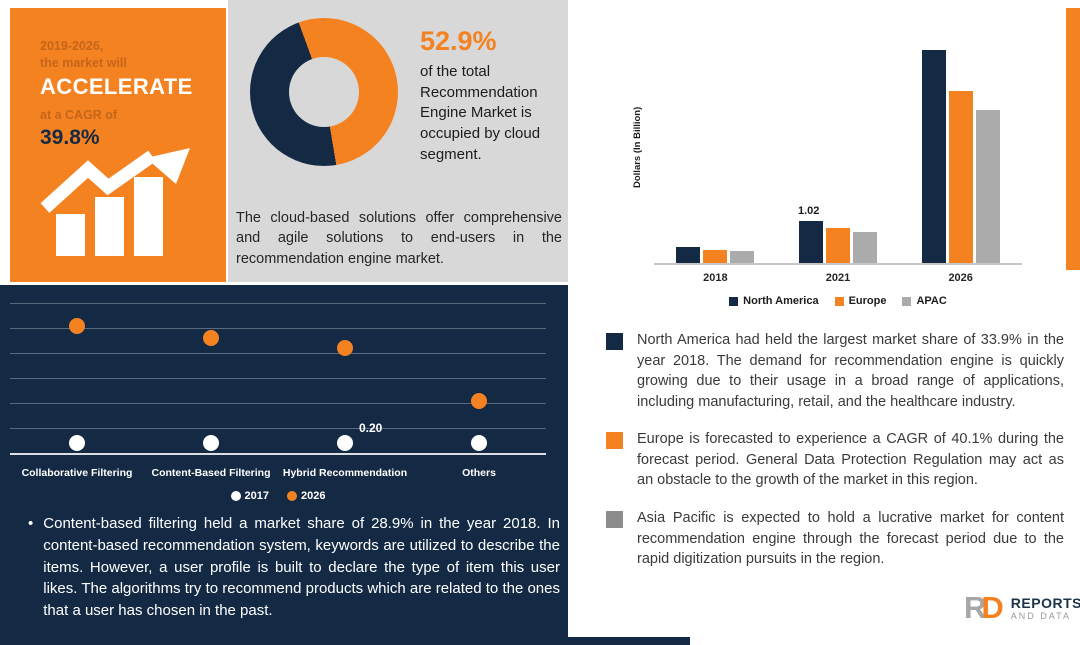  Describe the element at coordinates (79, 114) in the screenshot. I see `cagr-label-text: at a CAGR of` at that location.